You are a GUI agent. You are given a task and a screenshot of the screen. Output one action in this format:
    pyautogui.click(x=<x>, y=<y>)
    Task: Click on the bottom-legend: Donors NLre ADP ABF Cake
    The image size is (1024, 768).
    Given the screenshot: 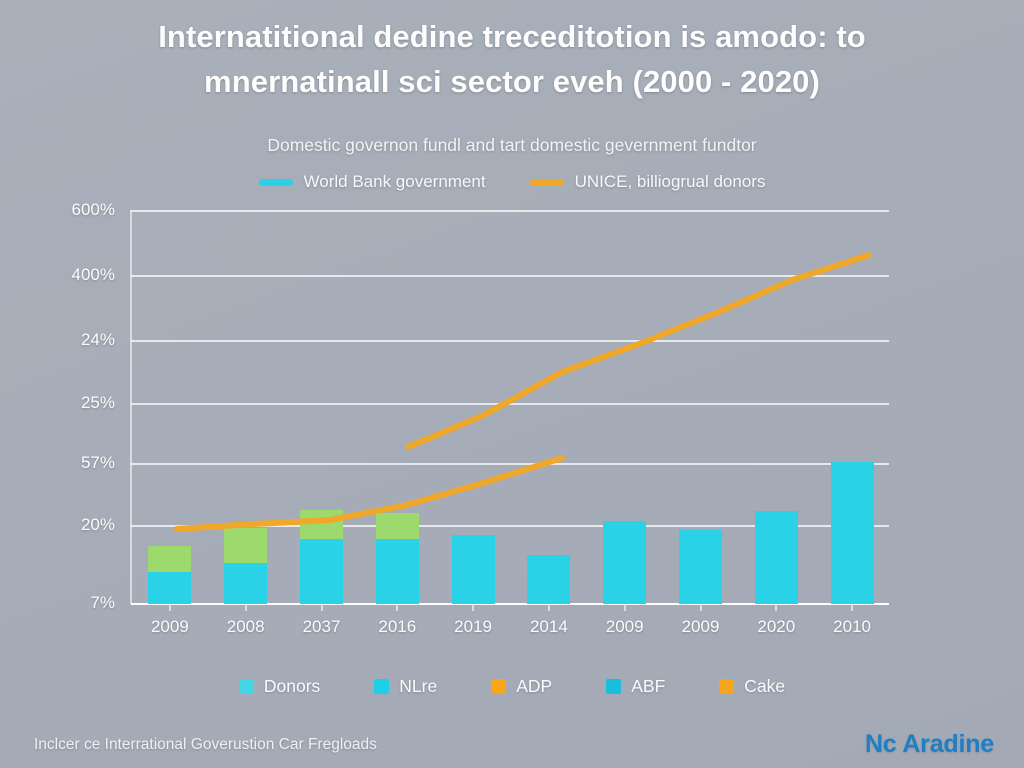 What is the action you would take?
    pyautogui.click(x=512, y=686)
    